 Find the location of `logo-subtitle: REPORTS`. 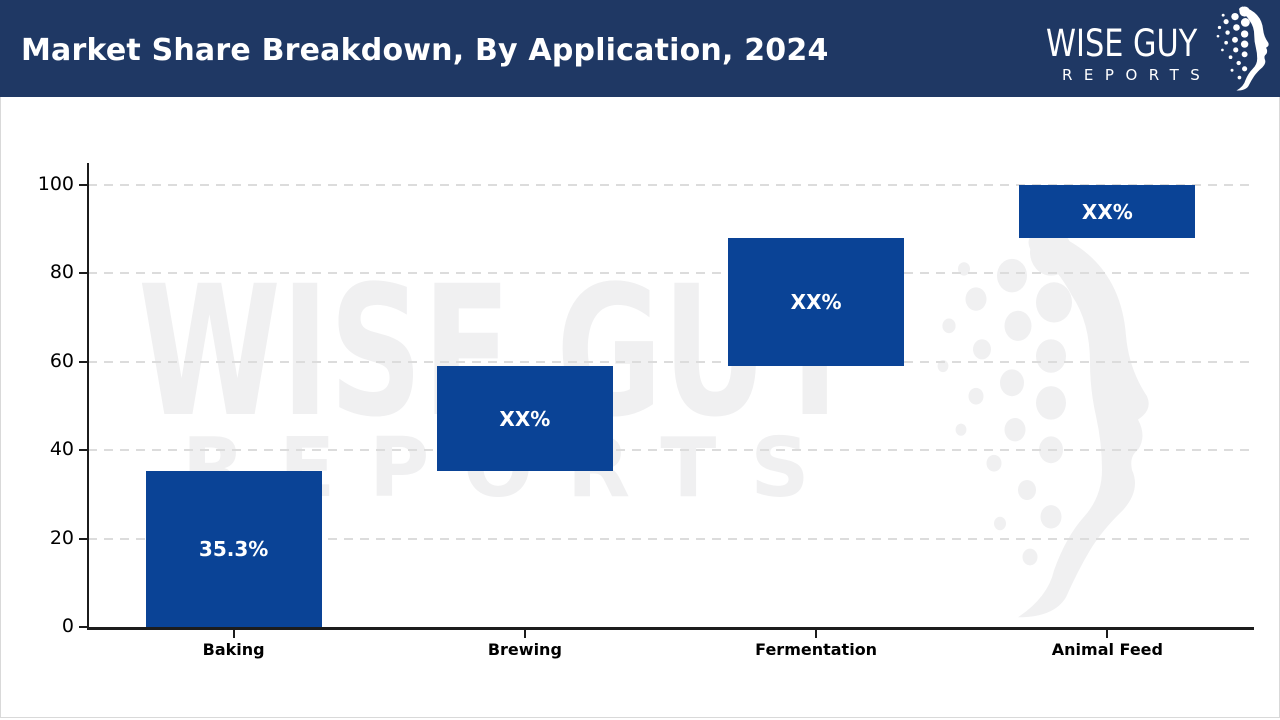

logo-subtitle: REPORTS is located at coordinates (1137, 75).